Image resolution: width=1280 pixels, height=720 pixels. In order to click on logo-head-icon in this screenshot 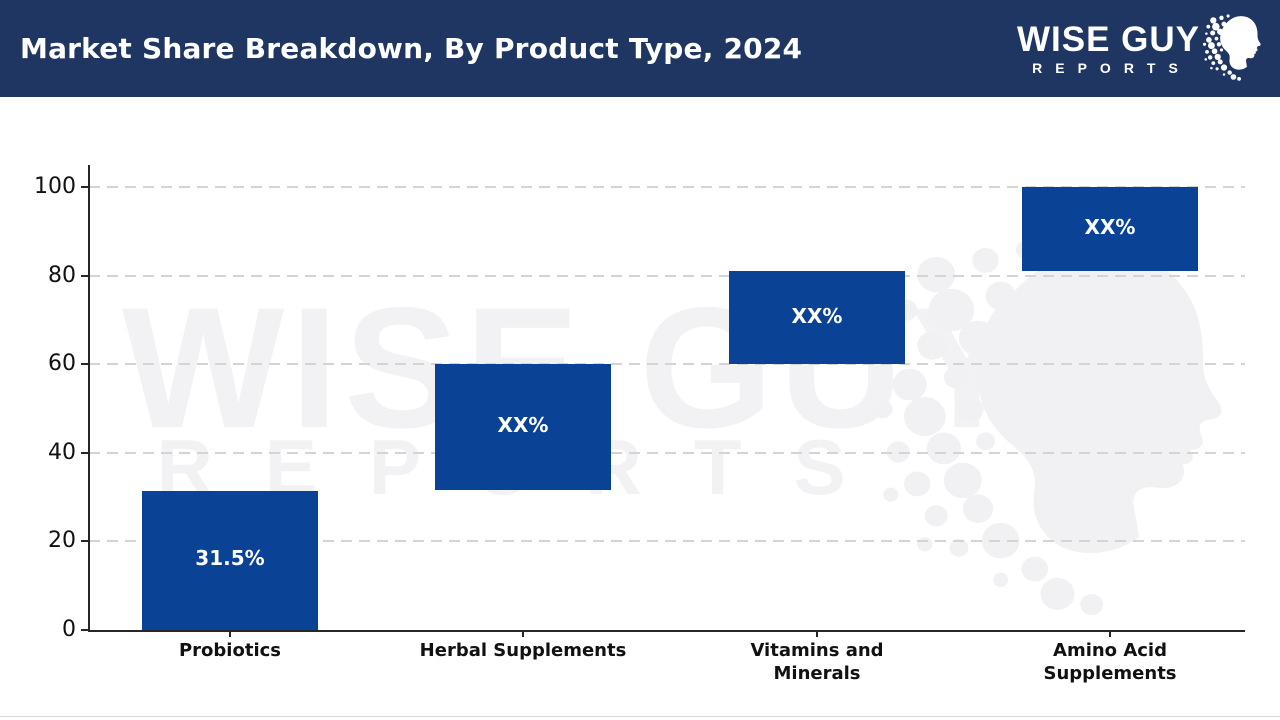, I will do `click(1235, 49)`.